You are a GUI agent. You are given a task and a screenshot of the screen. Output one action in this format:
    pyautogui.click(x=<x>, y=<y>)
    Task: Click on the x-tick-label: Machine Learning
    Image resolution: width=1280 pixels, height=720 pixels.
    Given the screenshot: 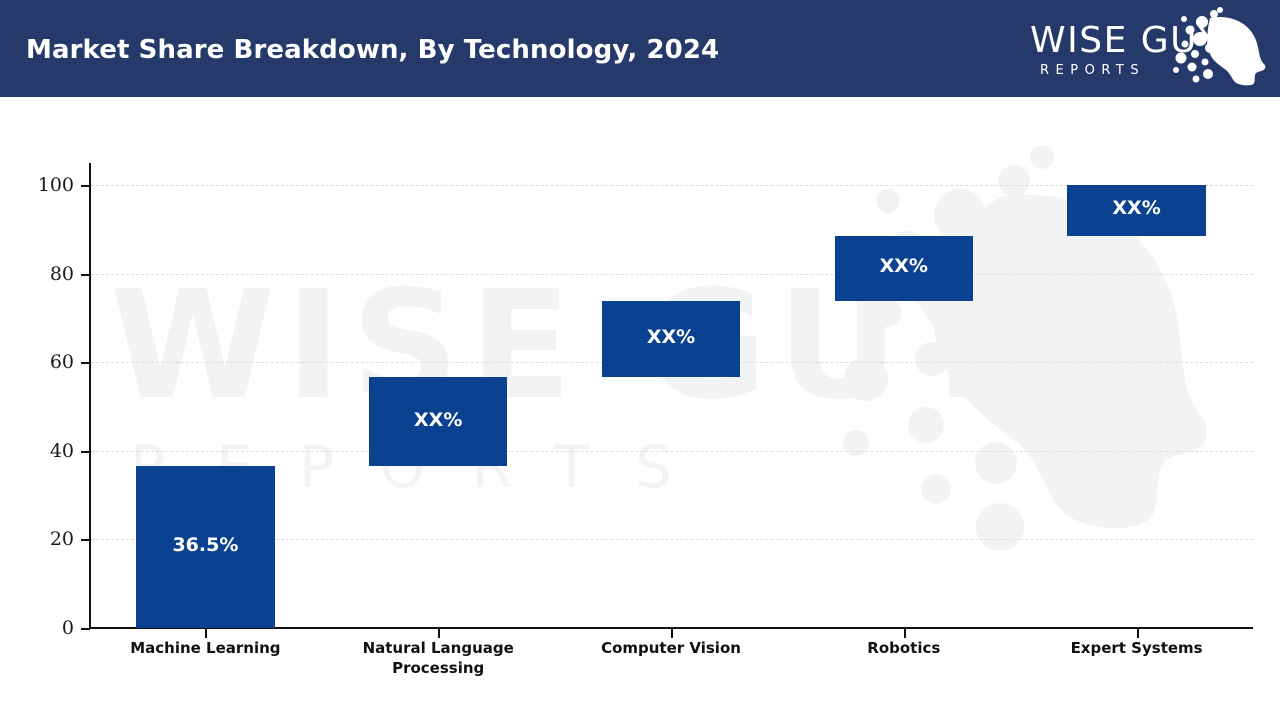 What is the action you would take?
    pyautogui.click(x=205, y=648)
    